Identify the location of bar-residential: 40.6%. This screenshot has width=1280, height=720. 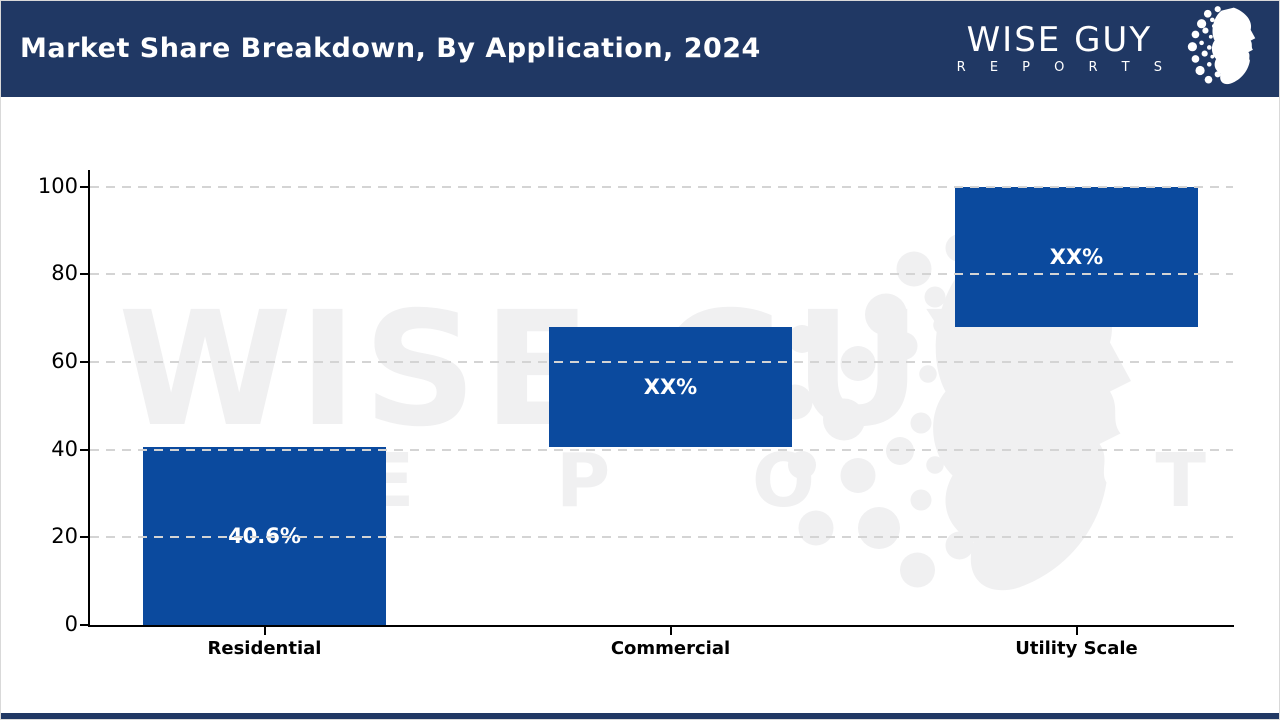
(264, 535).